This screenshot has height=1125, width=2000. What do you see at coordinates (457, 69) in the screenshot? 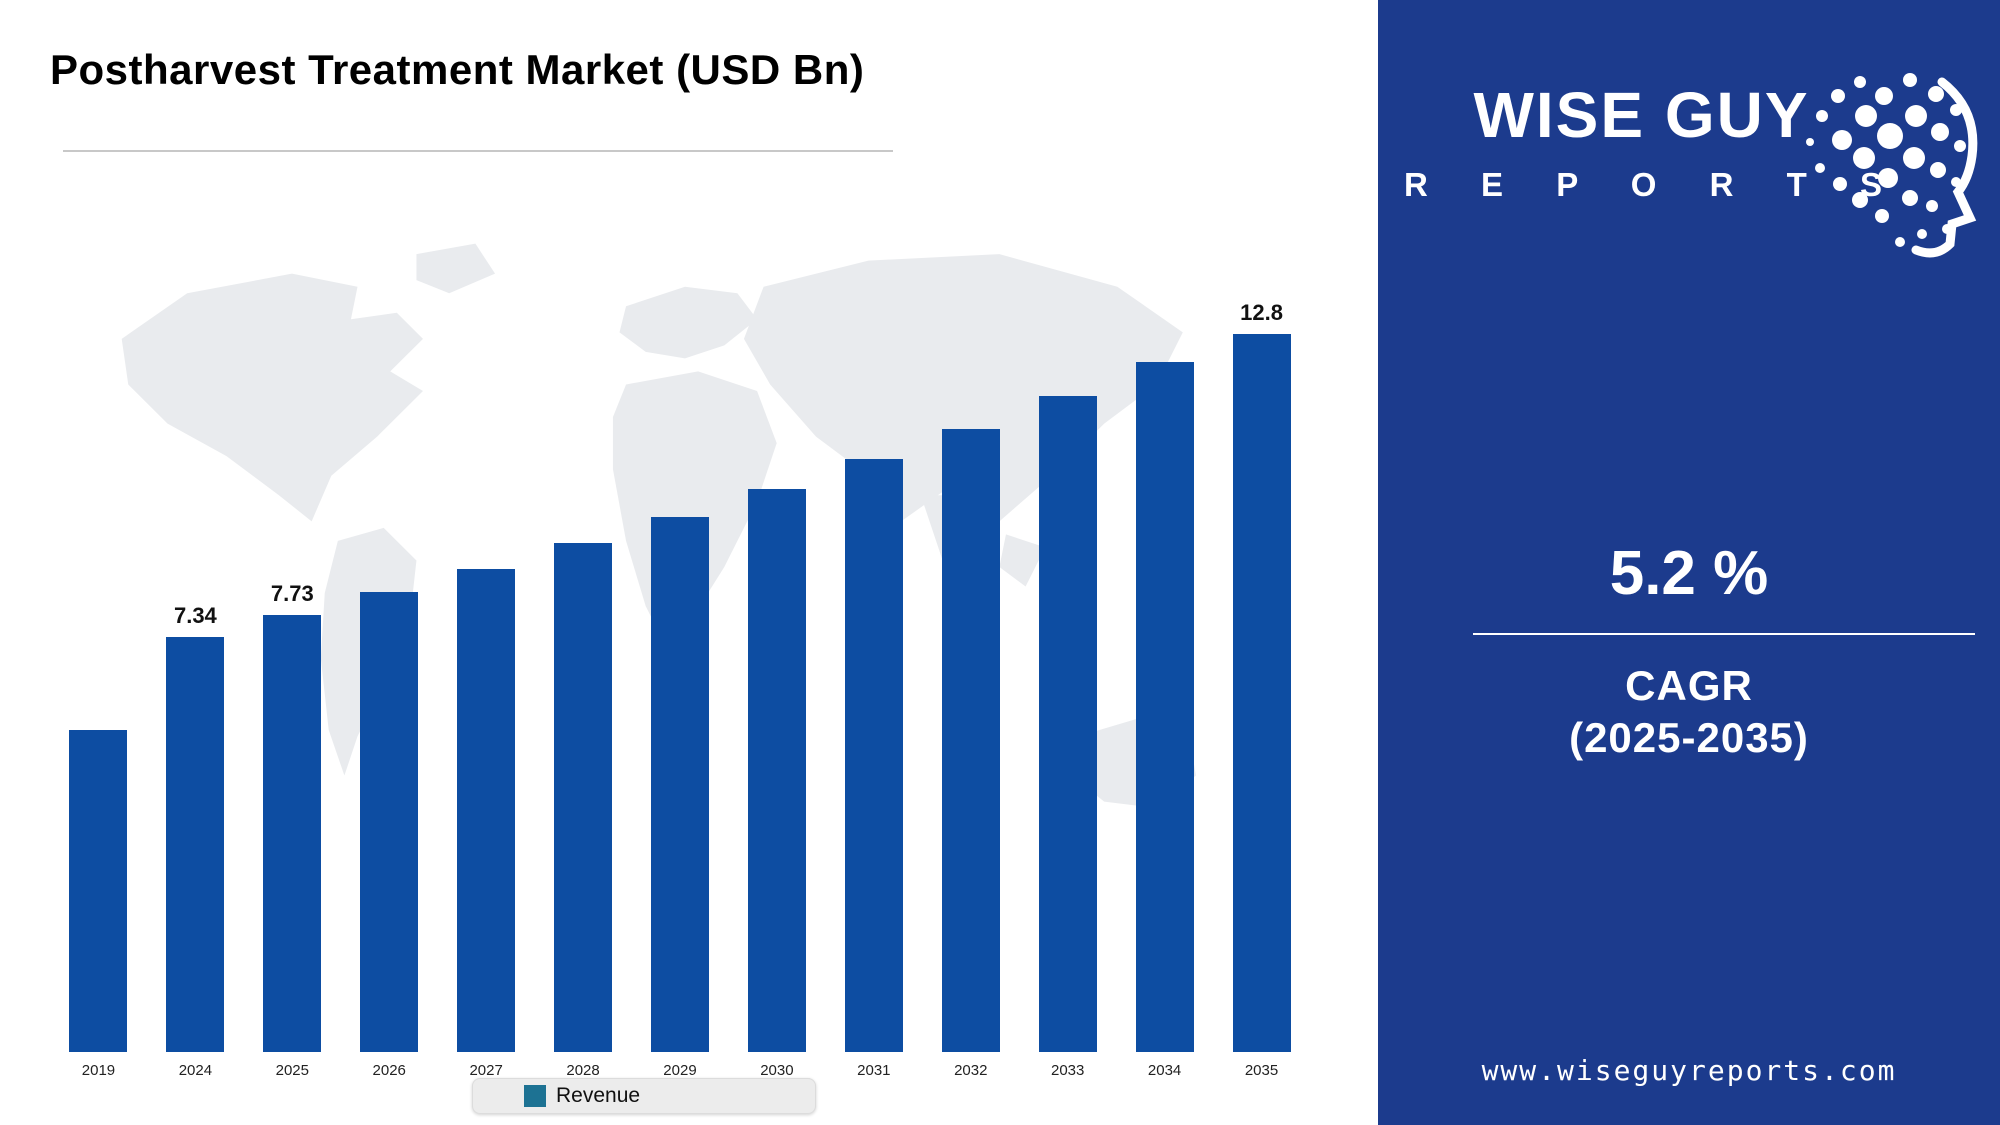
I see `page-title: Postharvest Treatment Market (USD Bn)` at bounding box center [457, 69].